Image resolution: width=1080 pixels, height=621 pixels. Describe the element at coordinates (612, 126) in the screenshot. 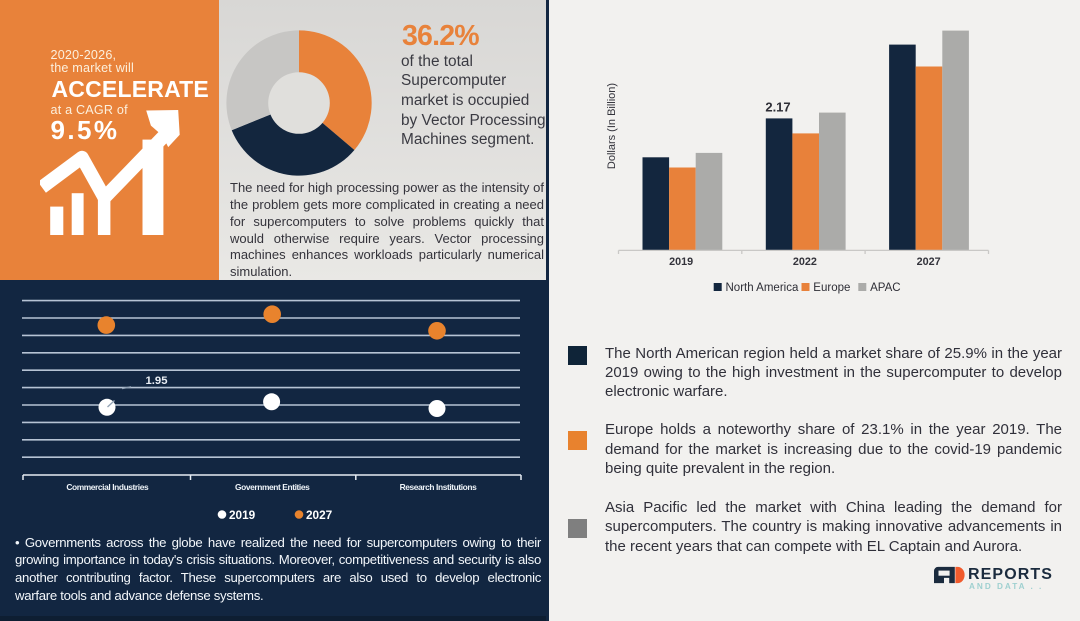

I see `svg-text: Dollars (In Billion)` at that location.